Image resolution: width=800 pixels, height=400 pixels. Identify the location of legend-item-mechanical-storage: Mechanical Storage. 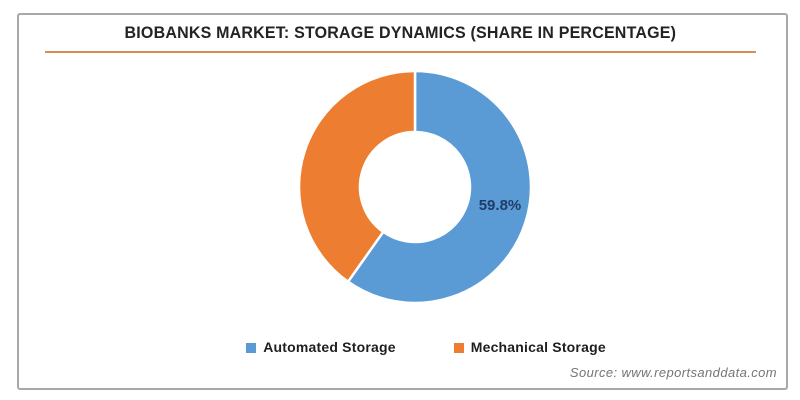
(529, 347).